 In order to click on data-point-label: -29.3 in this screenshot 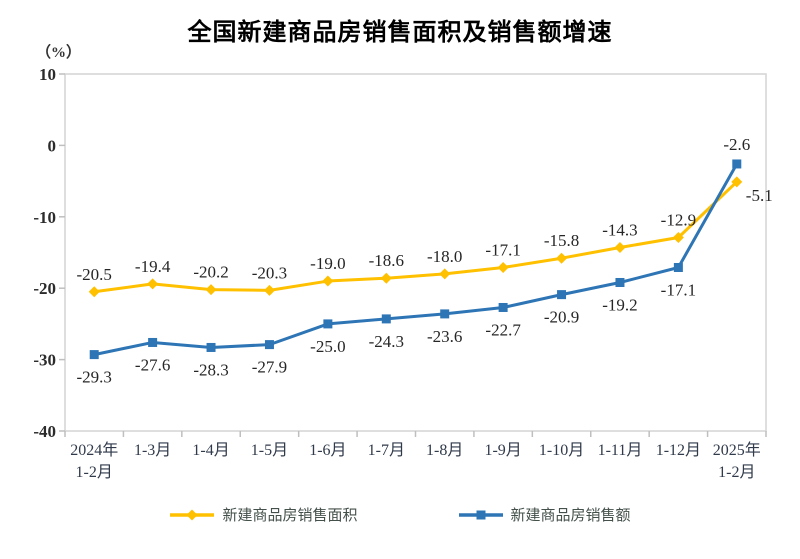, I will do `click(93, 377)`.